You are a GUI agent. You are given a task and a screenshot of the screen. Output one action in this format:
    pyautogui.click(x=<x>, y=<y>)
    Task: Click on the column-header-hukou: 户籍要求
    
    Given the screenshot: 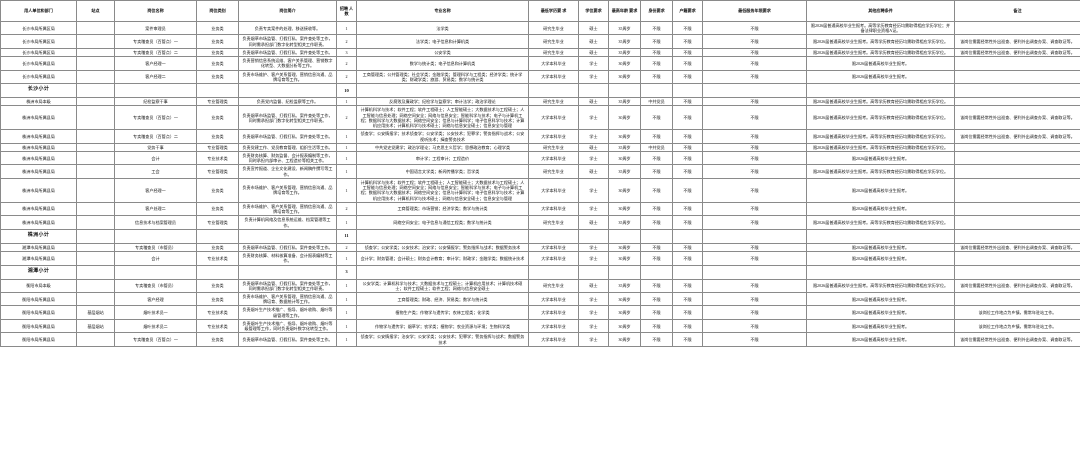 What is the action you would take?
    pyautogui.click(x=687, y=11)
    